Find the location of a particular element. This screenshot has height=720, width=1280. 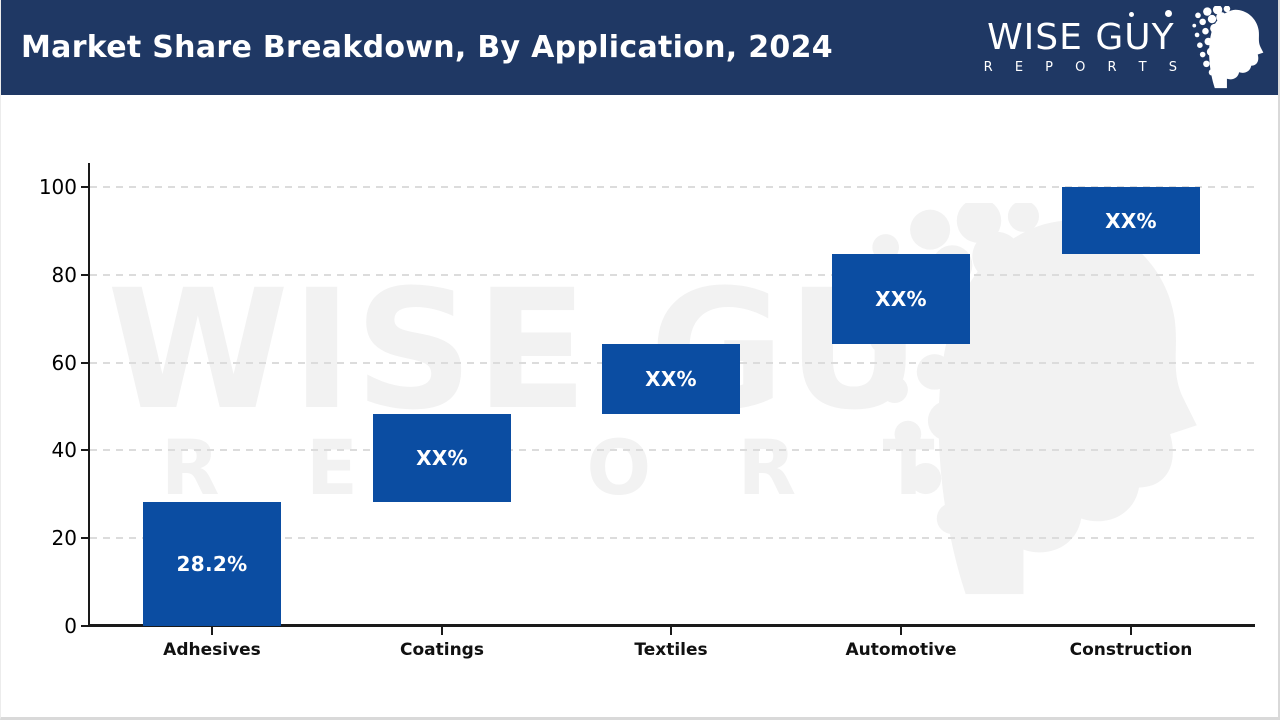

wise-guy-logo: WISE GUY R E P O R T S is located at coordinates (1120, 47).